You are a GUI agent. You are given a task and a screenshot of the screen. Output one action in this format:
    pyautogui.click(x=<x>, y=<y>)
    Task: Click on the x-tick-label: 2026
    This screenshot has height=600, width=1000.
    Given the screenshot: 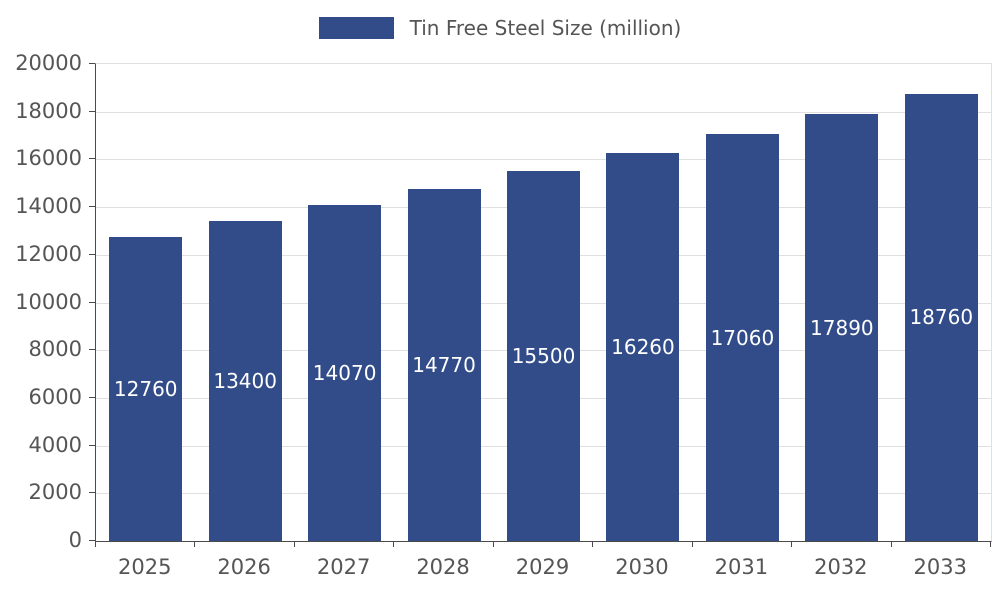 What is the action you would take?
    pyautogui.click(x=244, y=567)
    